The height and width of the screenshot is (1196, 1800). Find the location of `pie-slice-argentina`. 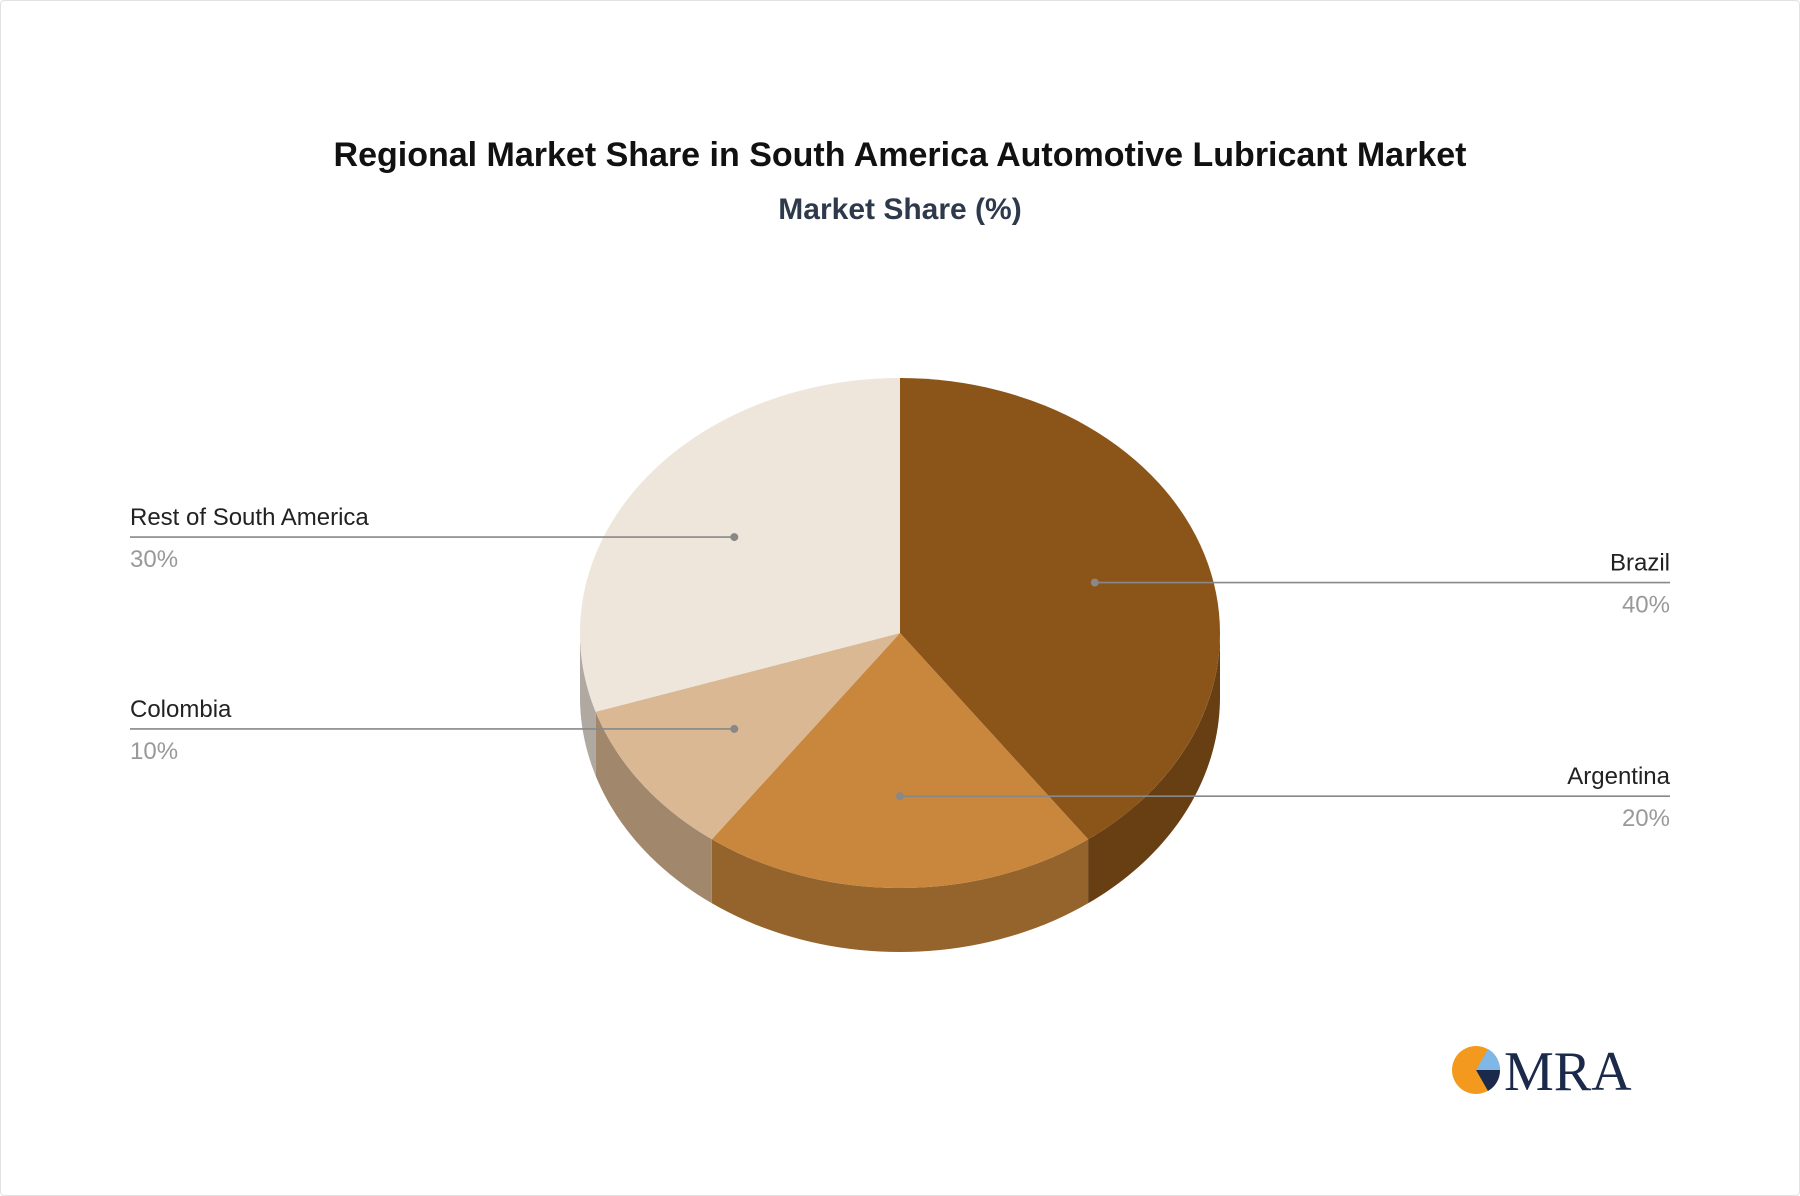

pie-slice-argentina is located at coordinates (900, 760).